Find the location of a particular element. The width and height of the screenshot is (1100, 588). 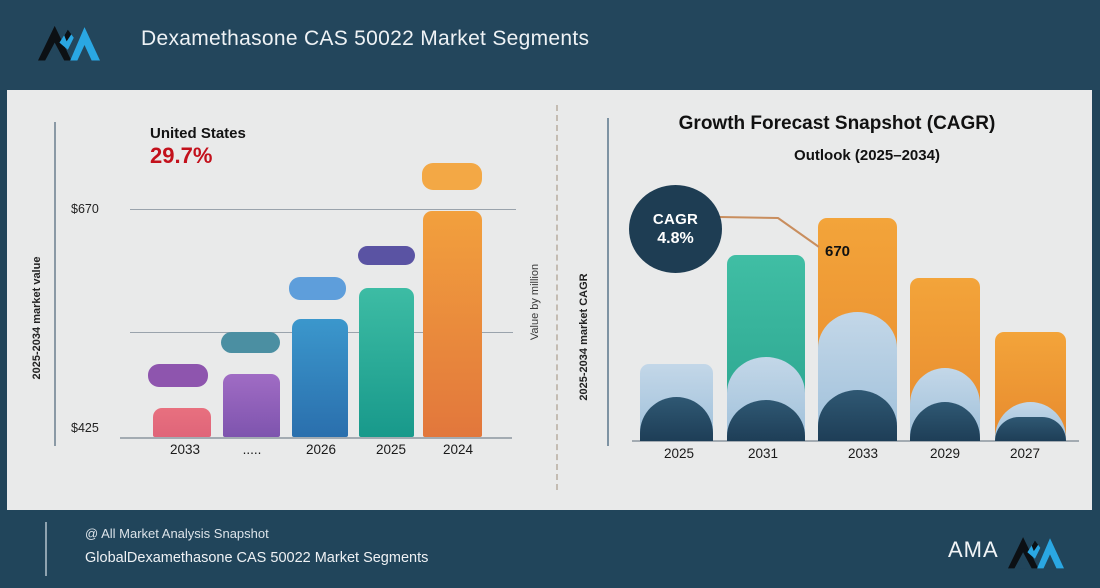

x-tick-label-2026: 2026 is located at coordinates (321, 449).